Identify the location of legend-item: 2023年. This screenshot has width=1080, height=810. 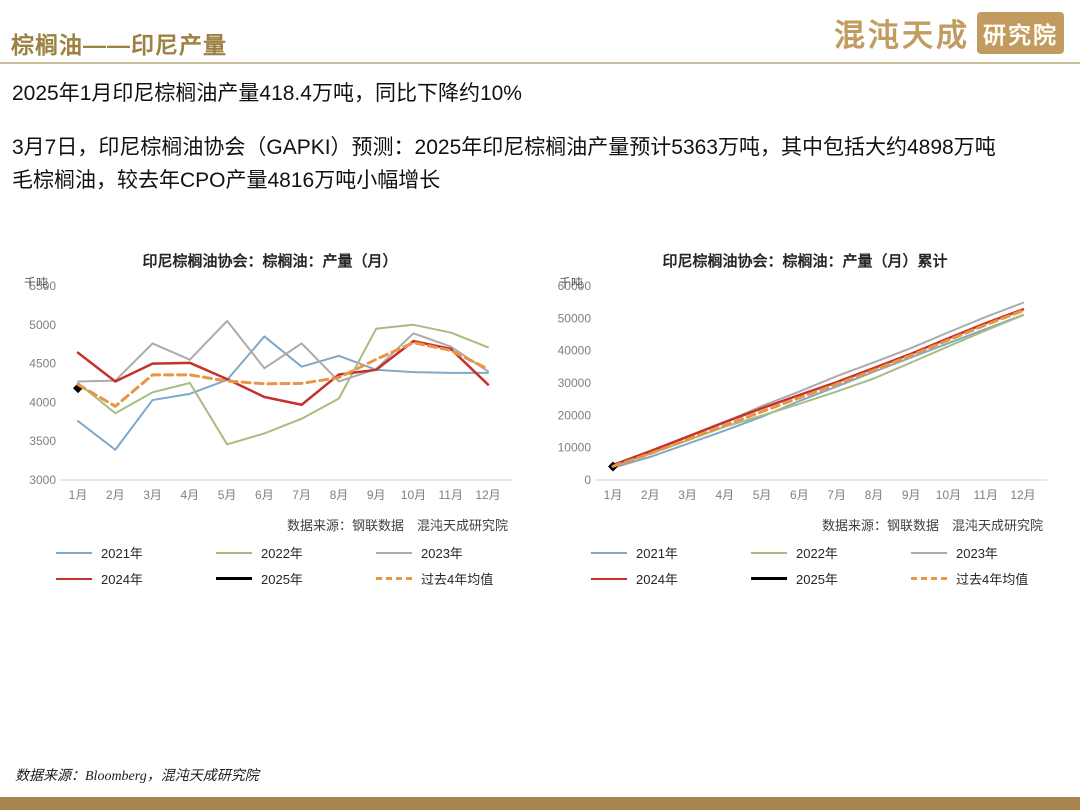
(991, 552).